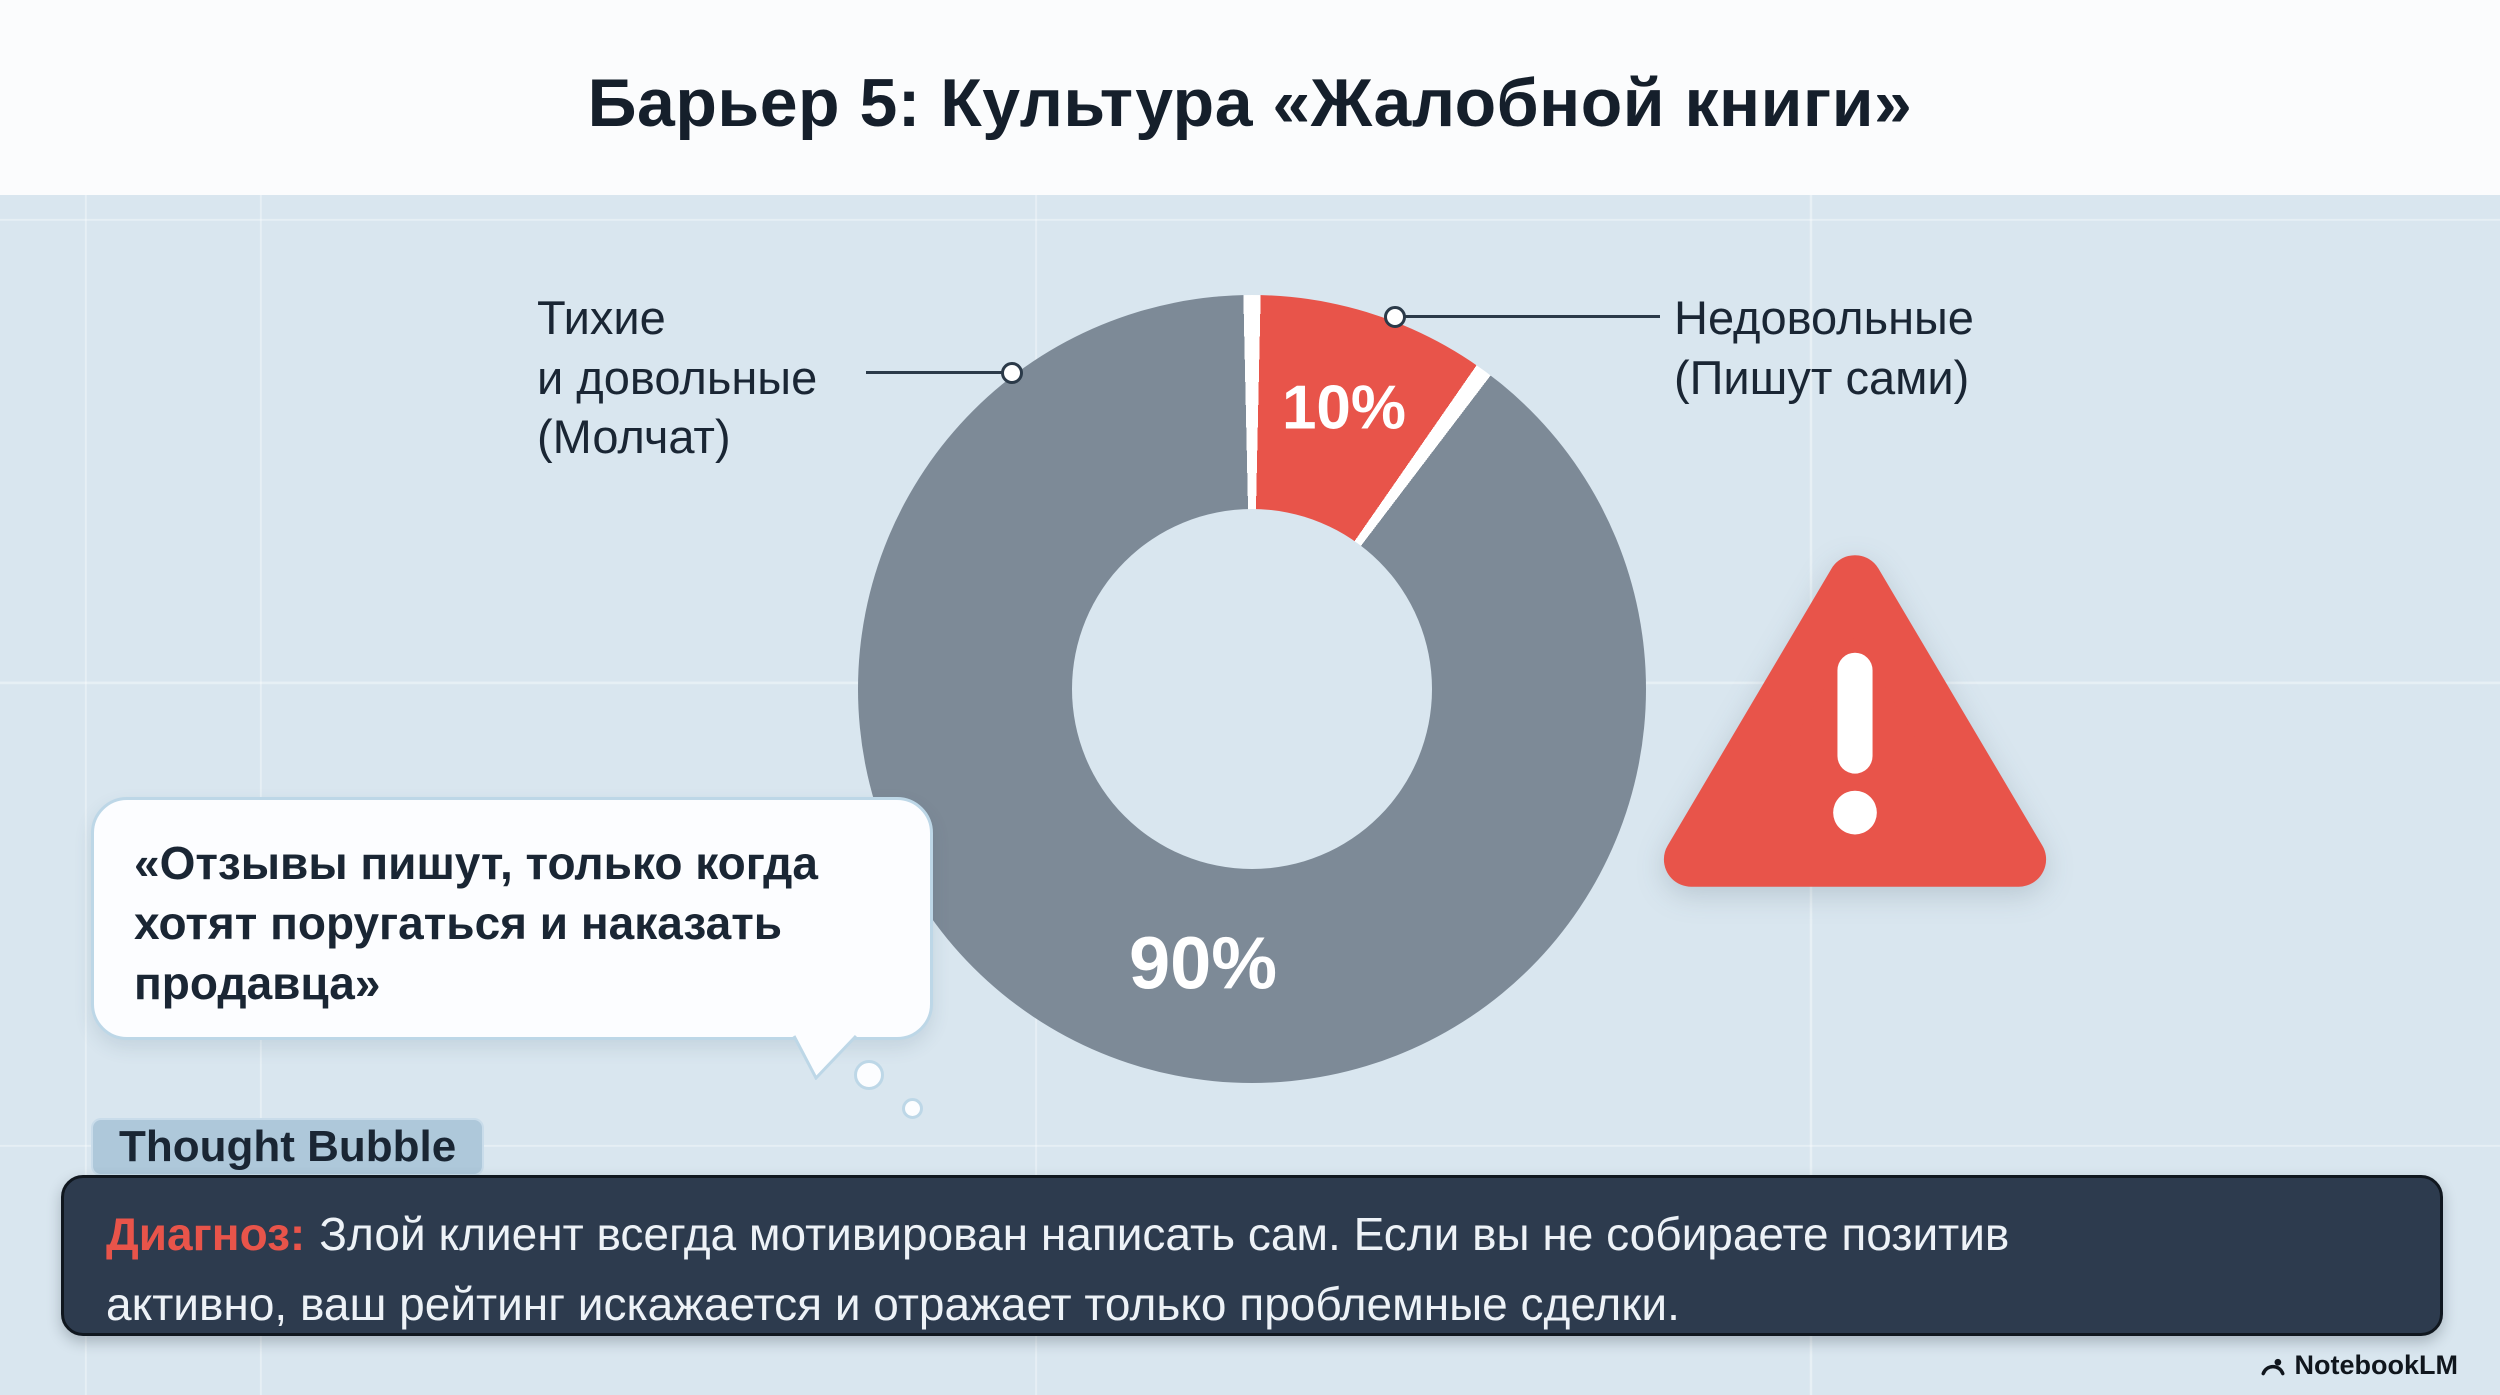  What do you see at coordinates (1203, 963) in the screenshot?
I see `slice-data-label-90: 90%` at bounding box center [1203, 963].